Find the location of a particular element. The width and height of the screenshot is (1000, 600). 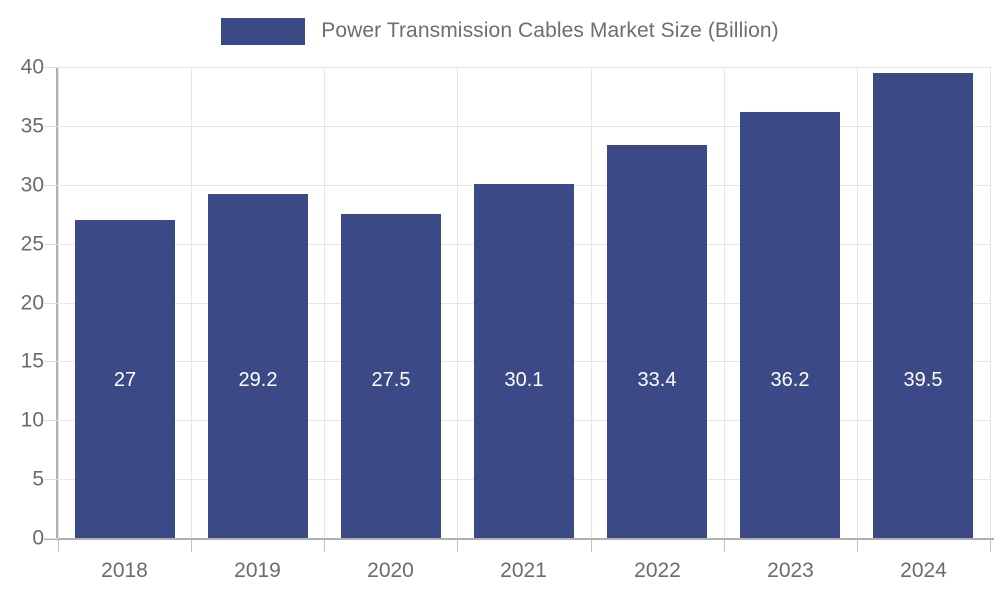

x-axis-tick-label: 2019 is located at coordinates (257, 570).